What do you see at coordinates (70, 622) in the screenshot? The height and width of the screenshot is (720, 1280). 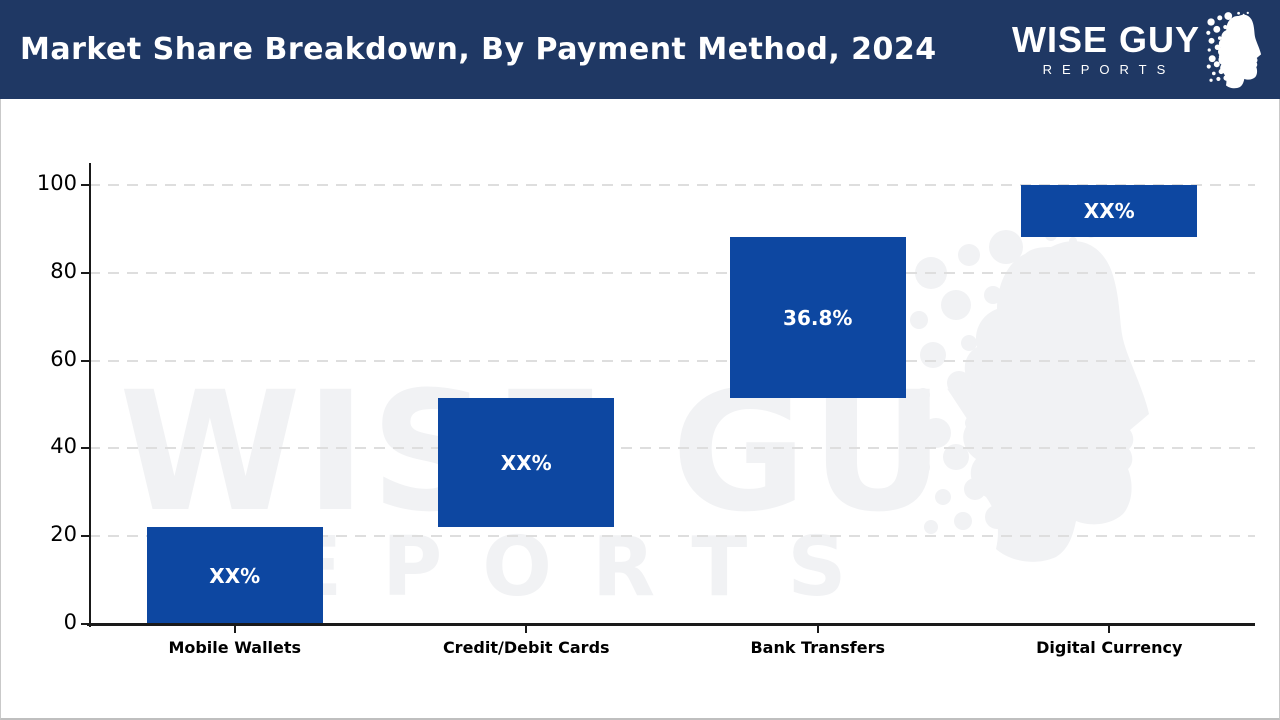 I see `y-tick-label-0: 0` at bounding box center [70, 622].